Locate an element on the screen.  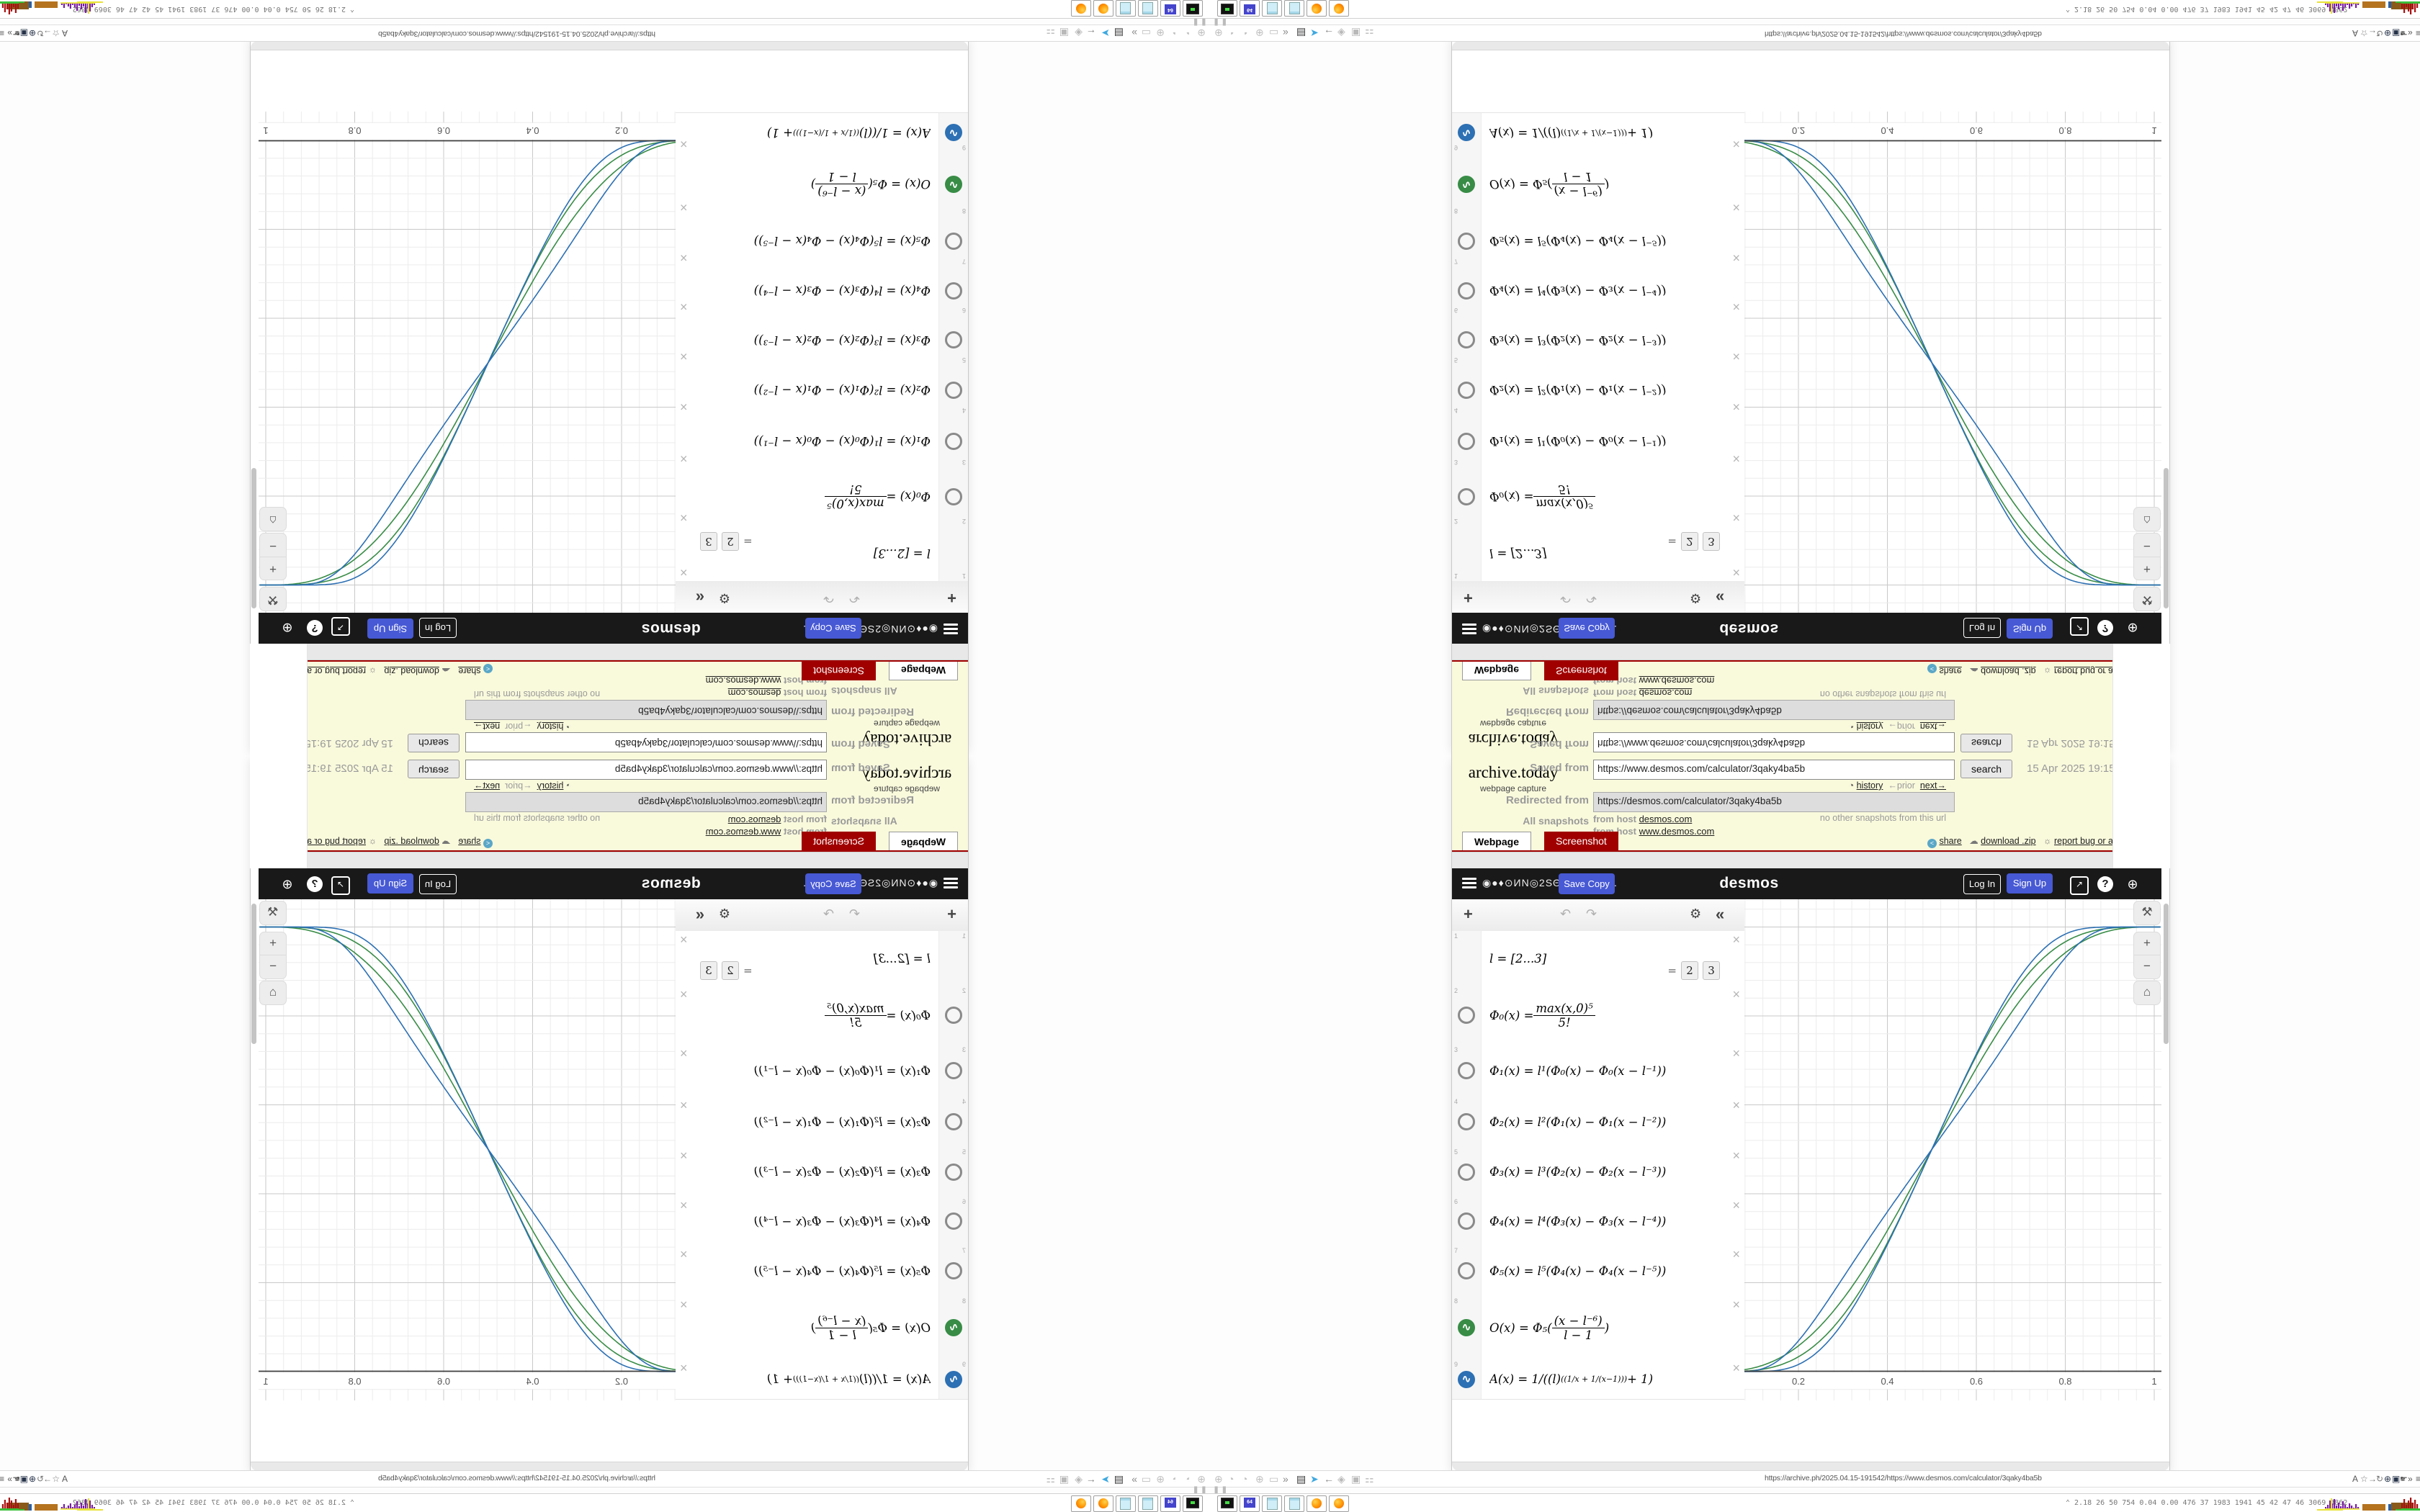
row-gutter: 5 is located at coordinates (953, 1172).